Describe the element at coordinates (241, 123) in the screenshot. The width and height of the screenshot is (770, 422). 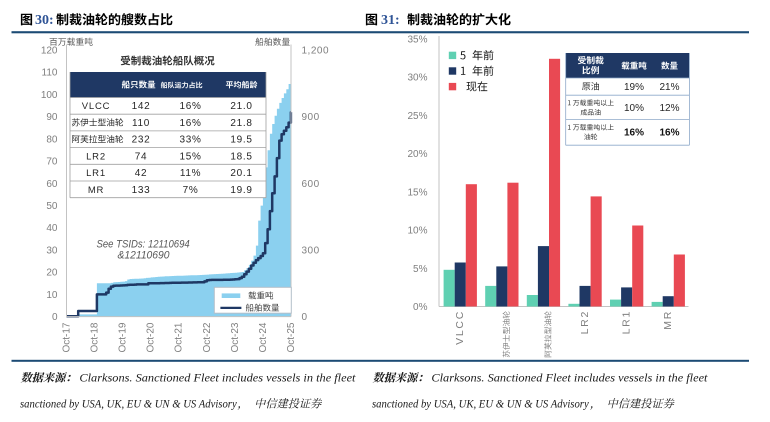
I see `svg-text: 21.8` at that location.